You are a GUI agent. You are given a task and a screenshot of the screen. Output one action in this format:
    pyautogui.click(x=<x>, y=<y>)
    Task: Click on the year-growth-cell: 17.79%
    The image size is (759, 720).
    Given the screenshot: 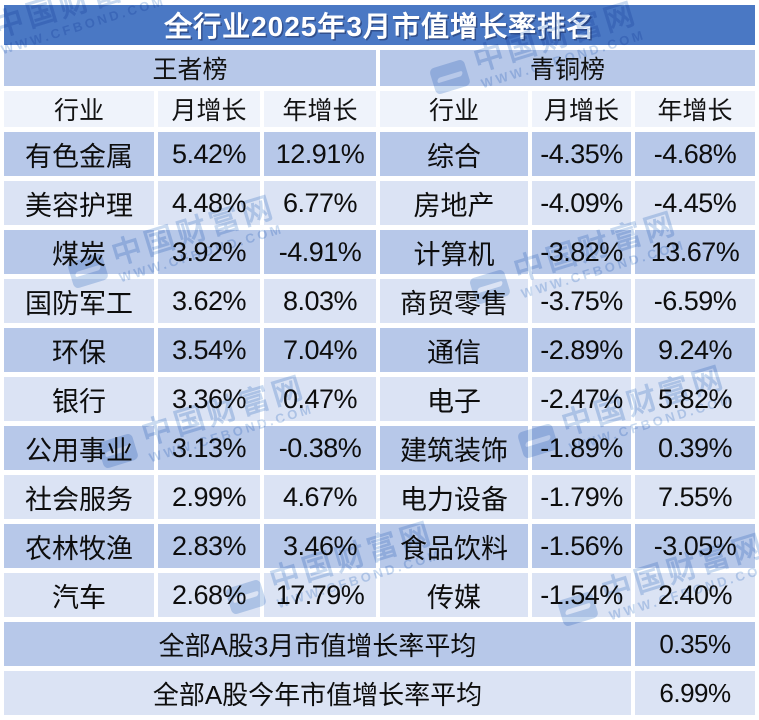 What is the action you would take?
    pyautogui.click(x=320, y=595)
    